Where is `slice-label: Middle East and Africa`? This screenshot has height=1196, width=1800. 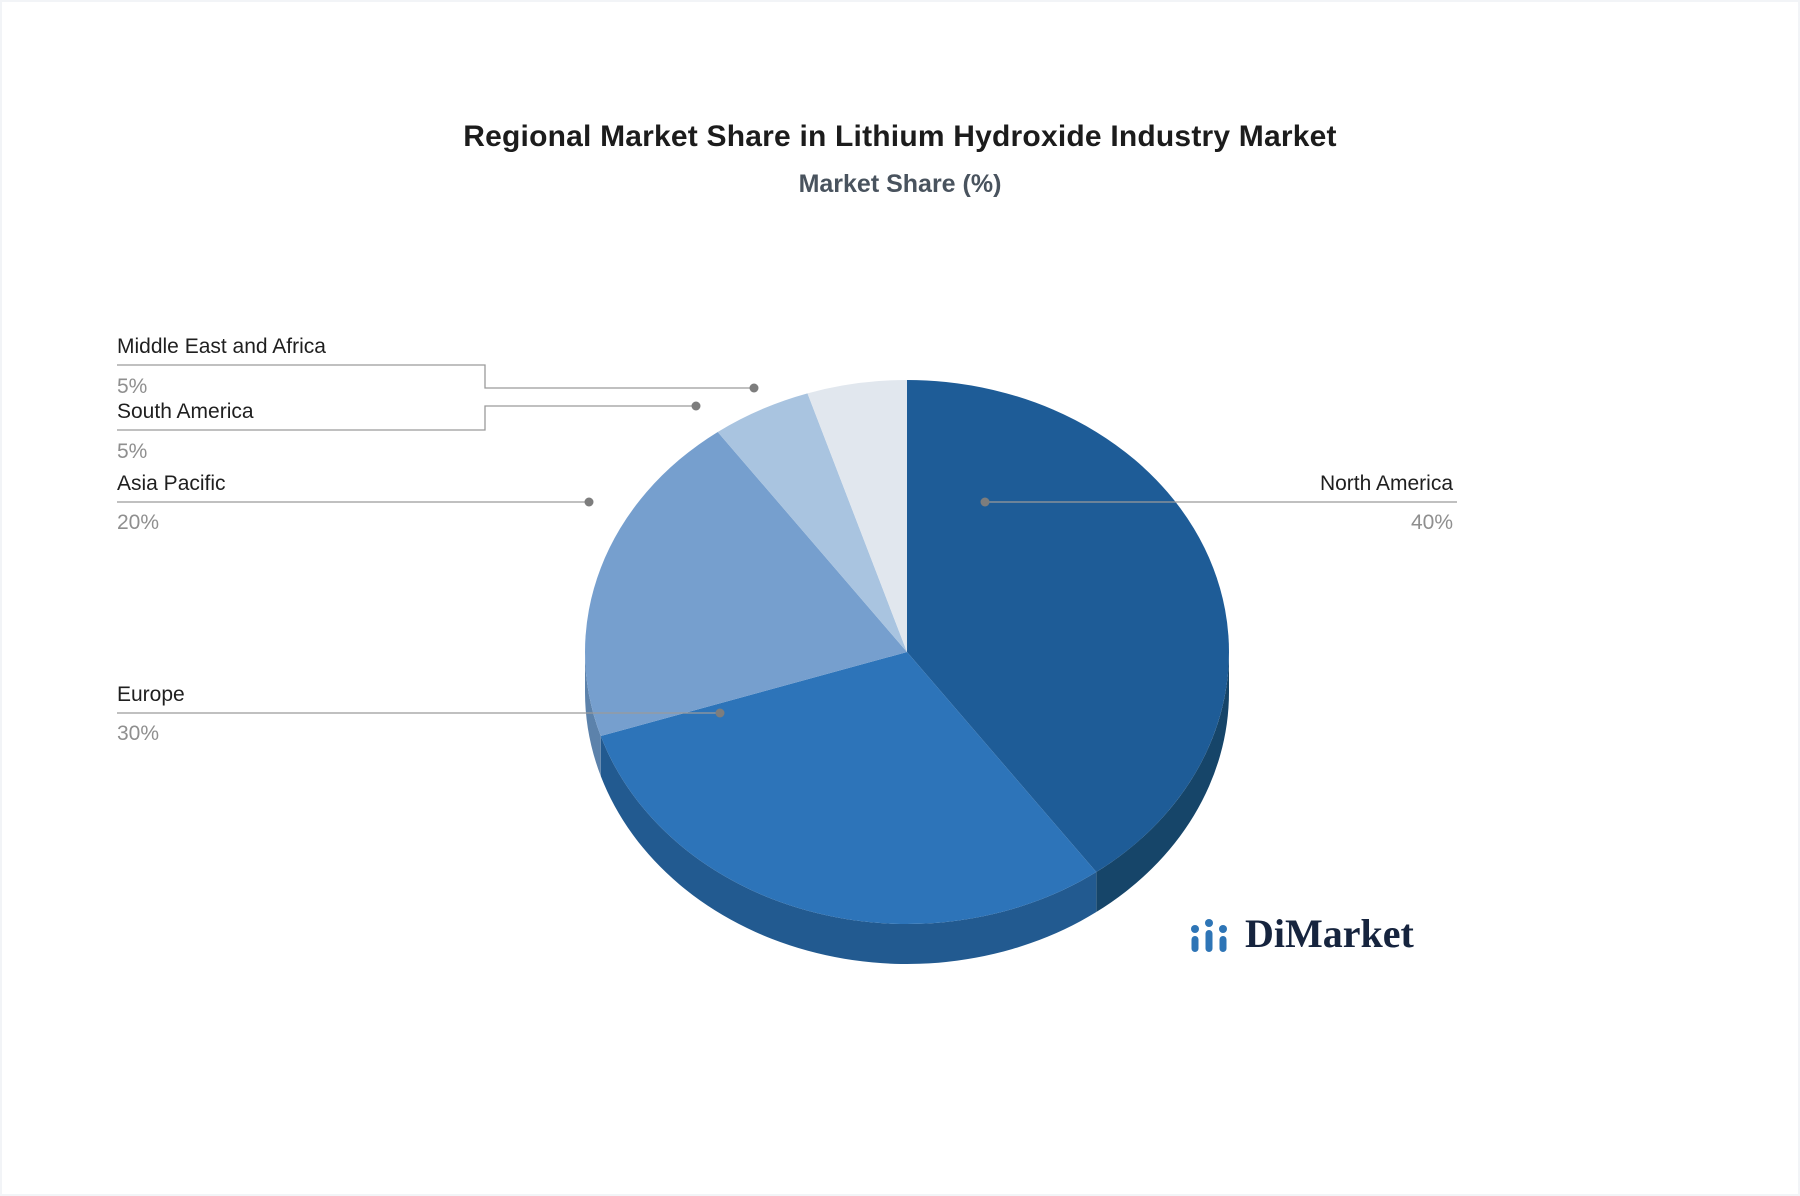 slice-label: Middle East and Africa is located at coordinates (221, 346).